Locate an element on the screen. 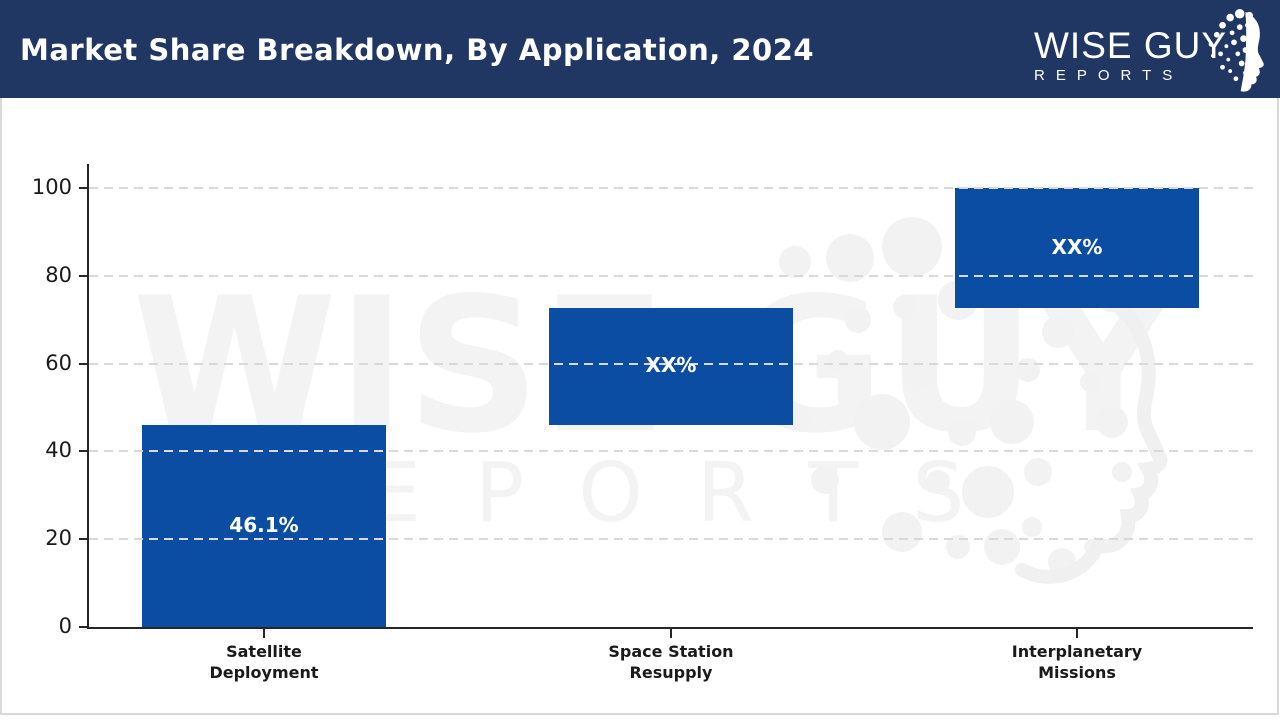 Image resolution: width=1280 pixels, height=720 pixels. x-category-label-line: Satellite is located at coordinates (264, 651).